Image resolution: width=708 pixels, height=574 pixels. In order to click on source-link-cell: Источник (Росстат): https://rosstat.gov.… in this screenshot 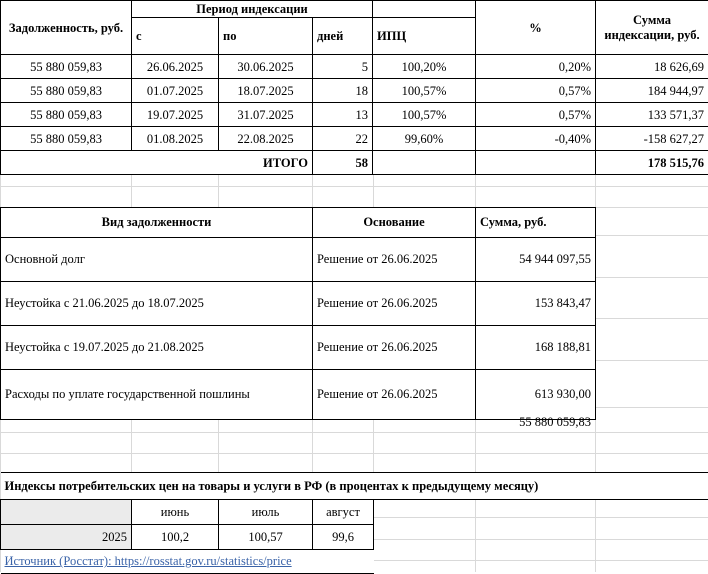, I will do `click(187, 562)`.